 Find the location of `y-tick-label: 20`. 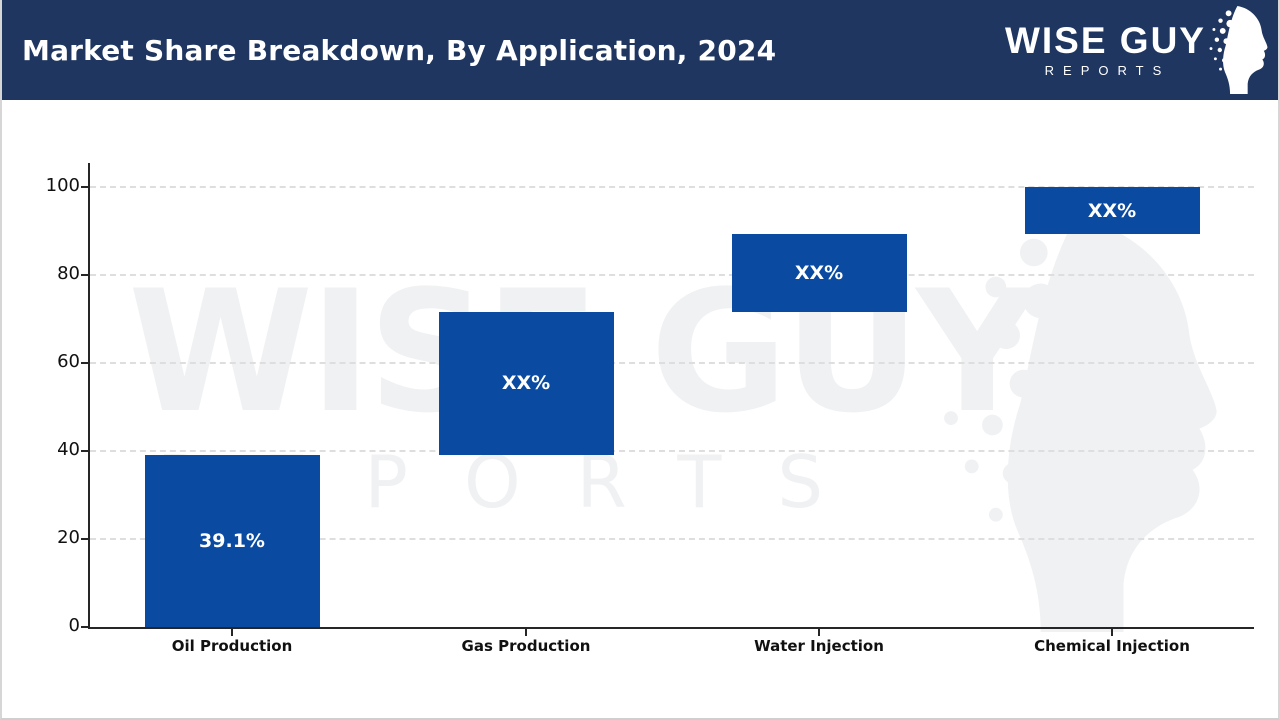

y-tick-label: 20 is located at coordinates (68, 537).